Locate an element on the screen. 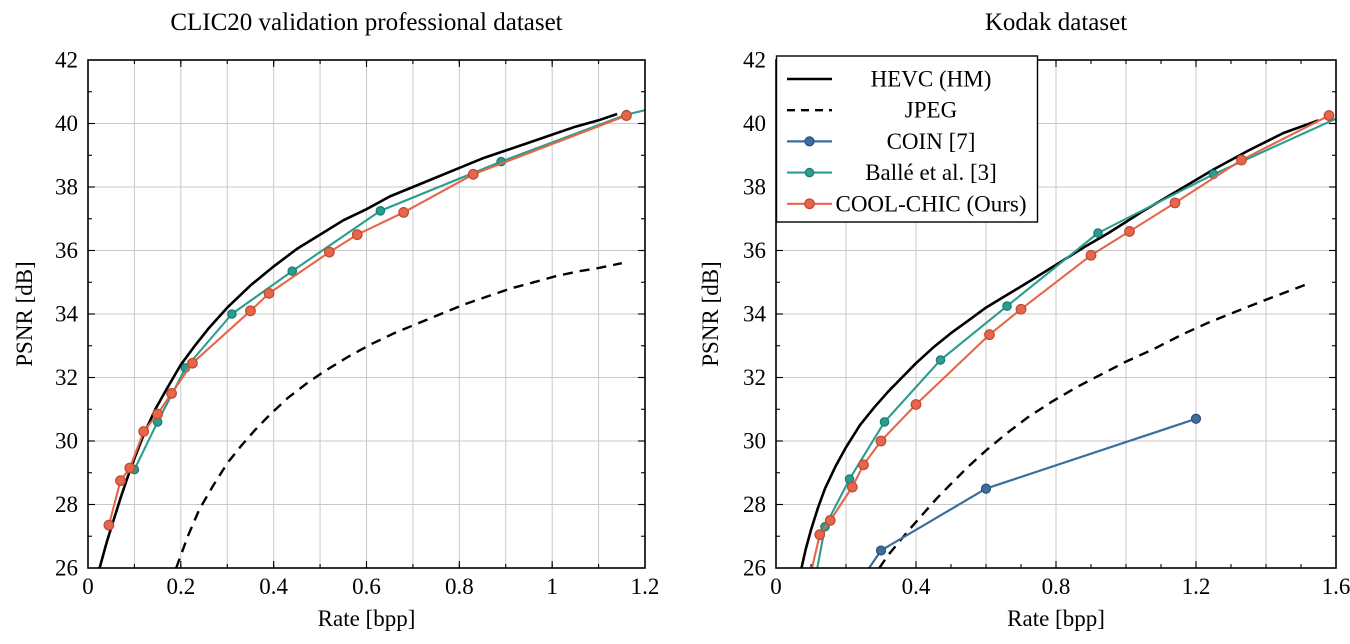  x-tick-label: 0.2 is located at coordinates (180, 586).